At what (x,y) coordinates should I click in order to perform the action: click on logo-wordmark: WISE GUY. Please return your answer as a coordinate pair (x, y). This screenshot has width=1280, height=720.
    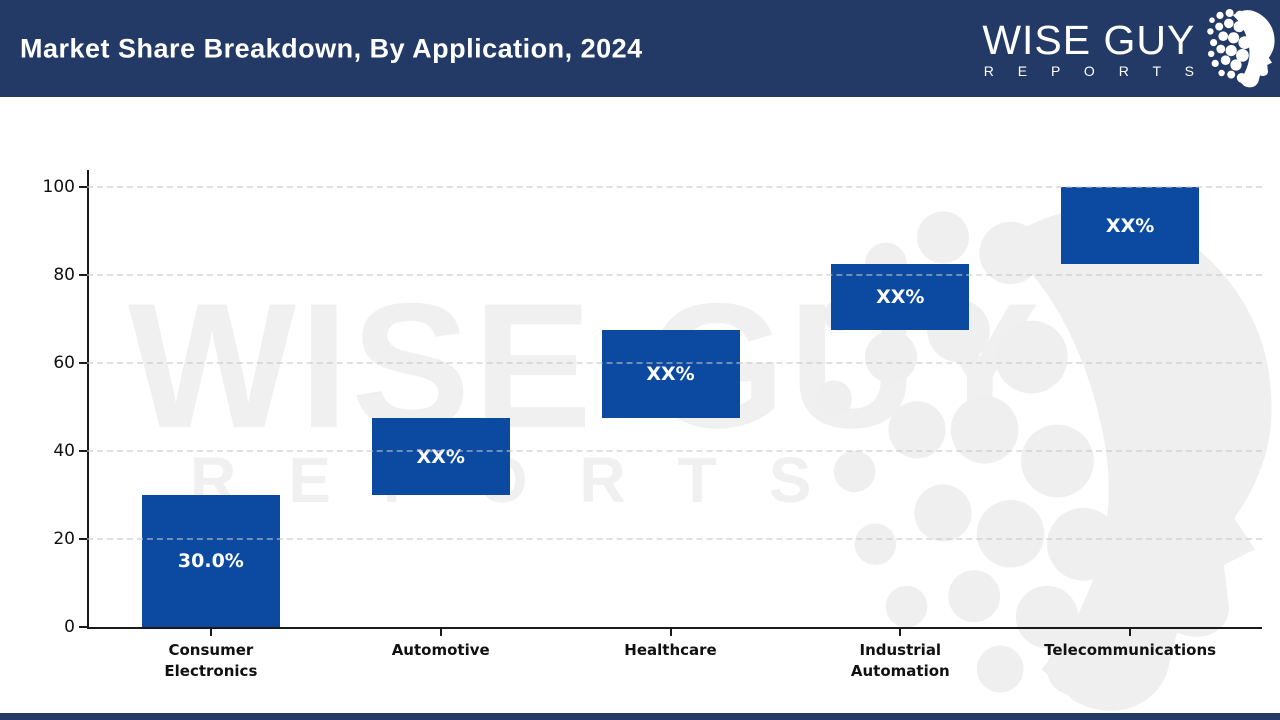
    Looking at the image, I should click on (1089, 39).